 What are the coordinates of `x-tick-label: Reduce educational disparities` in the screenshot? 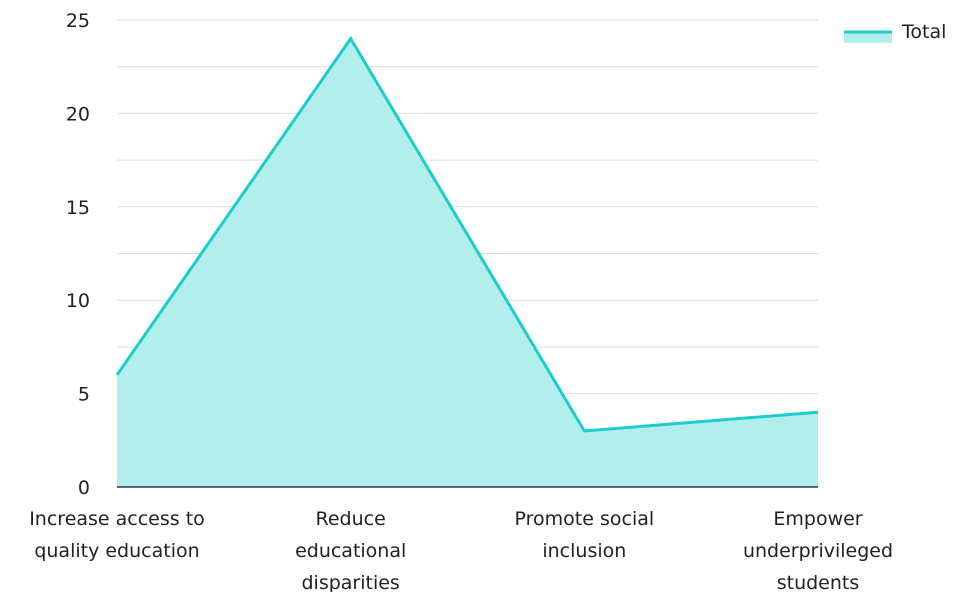 It's located at (350, 550).